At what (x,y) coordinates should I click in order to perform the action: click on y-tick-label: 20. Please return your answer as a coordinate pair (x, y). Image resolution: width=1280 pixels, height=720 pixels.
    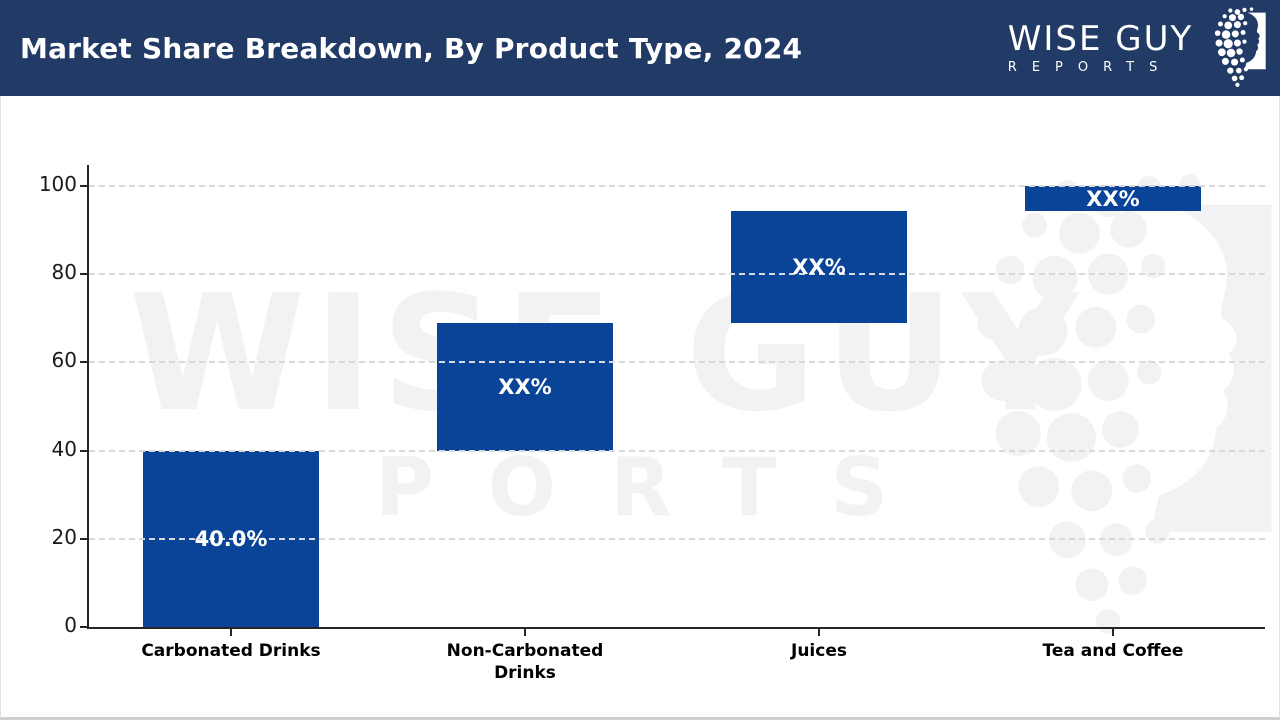
    Looking at the image, I should click on (64, 536).